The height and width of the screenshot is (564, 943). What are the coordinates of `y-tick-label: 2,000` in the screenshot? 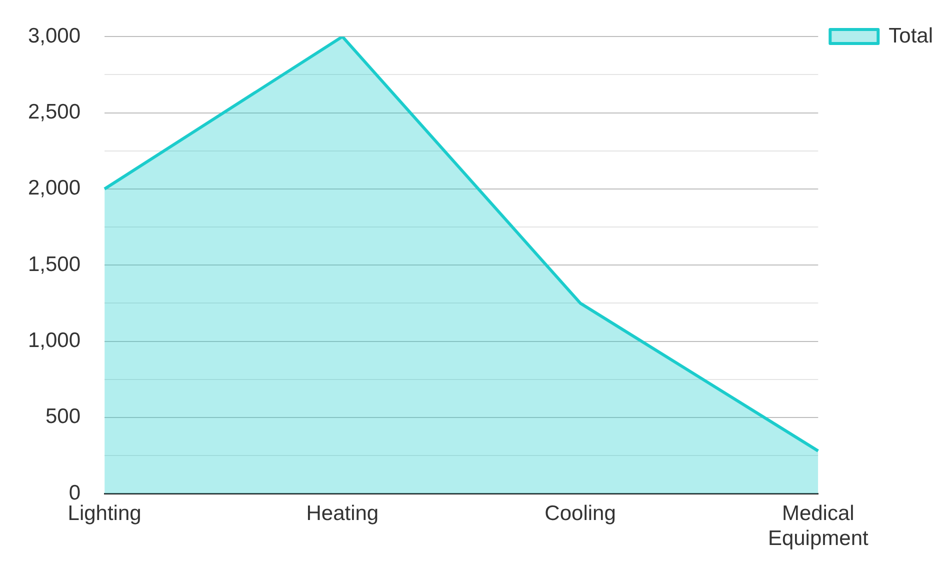 It's located at (54, 188).